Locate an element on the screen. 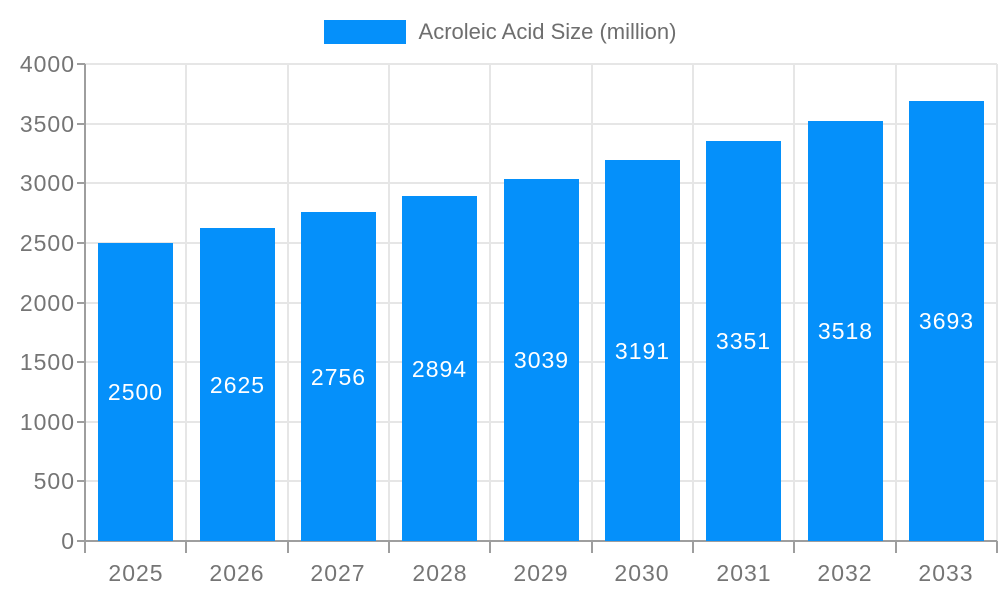 The height and width of the screenshot is (600, 1000). bar: 2894 is located at coordinates (439, 368).